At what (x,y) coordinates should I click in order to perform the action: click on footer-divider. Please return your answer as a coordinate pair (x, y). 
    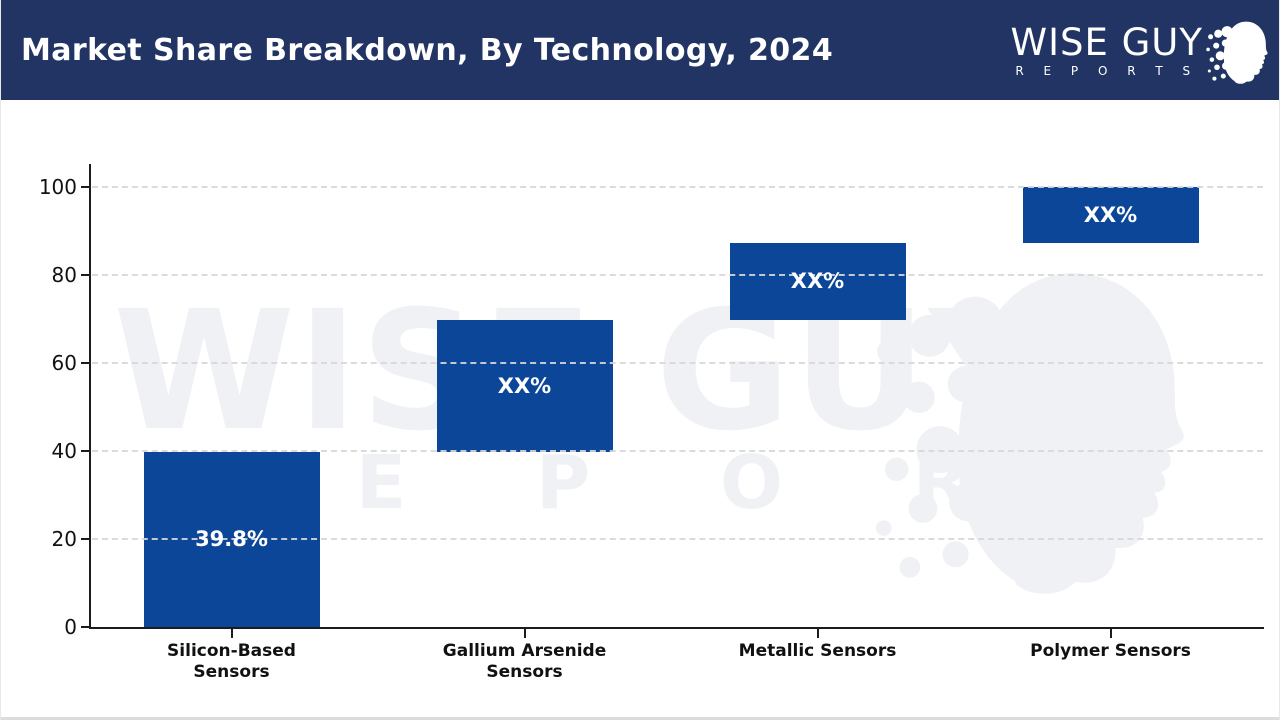
    Looking at the image, I should click on (640, 718).